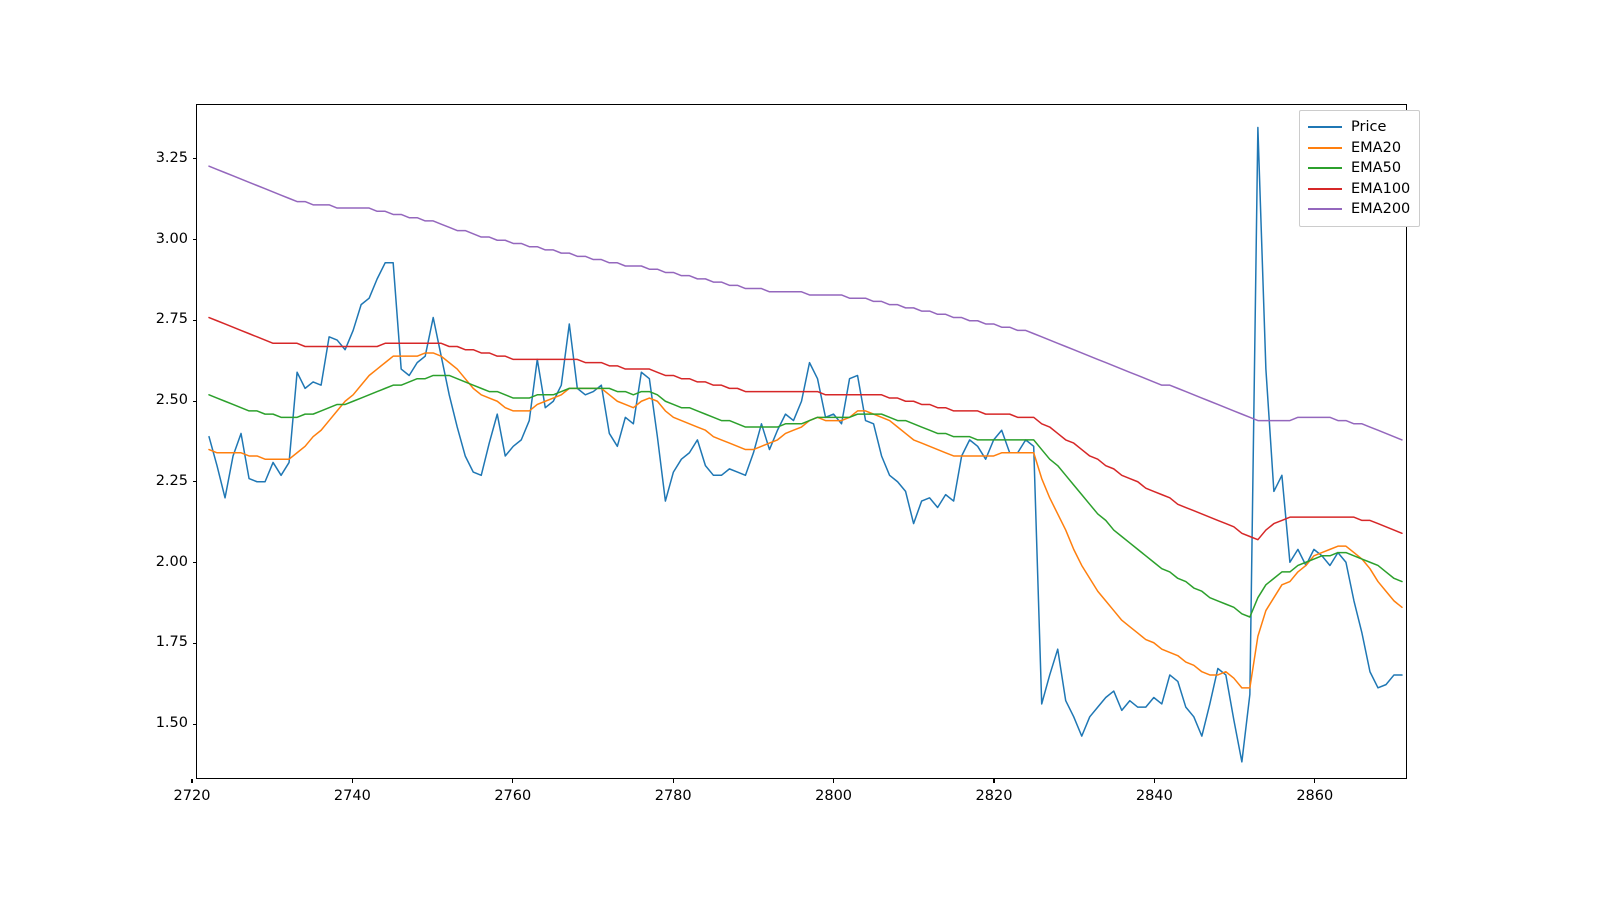 The image size is (1600, 900). I want to click on x-tick-label: 2720, so click(192, 796).